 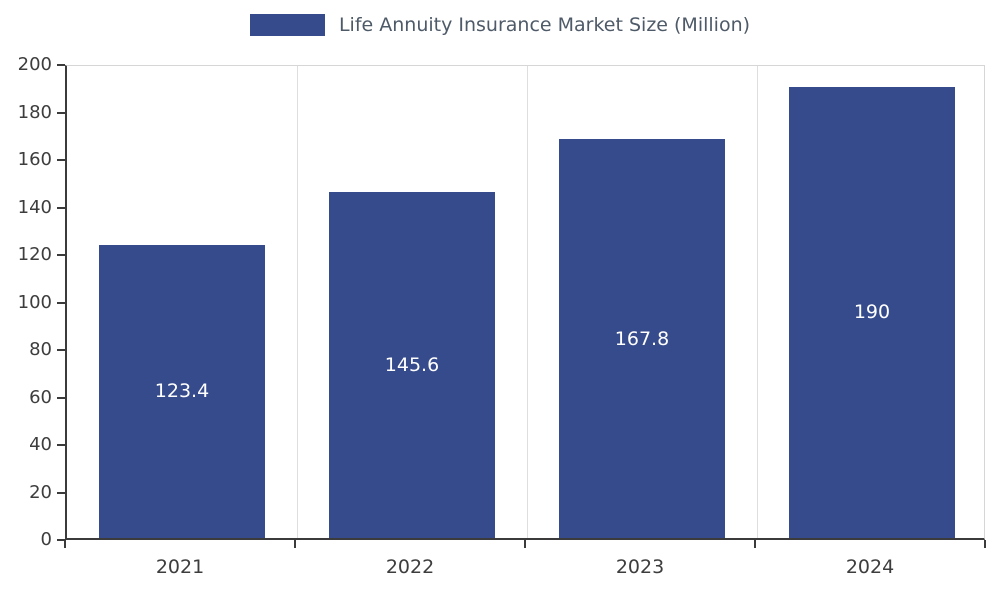 I want to click on bar-value-label: 190, so click(x=872, y=312).